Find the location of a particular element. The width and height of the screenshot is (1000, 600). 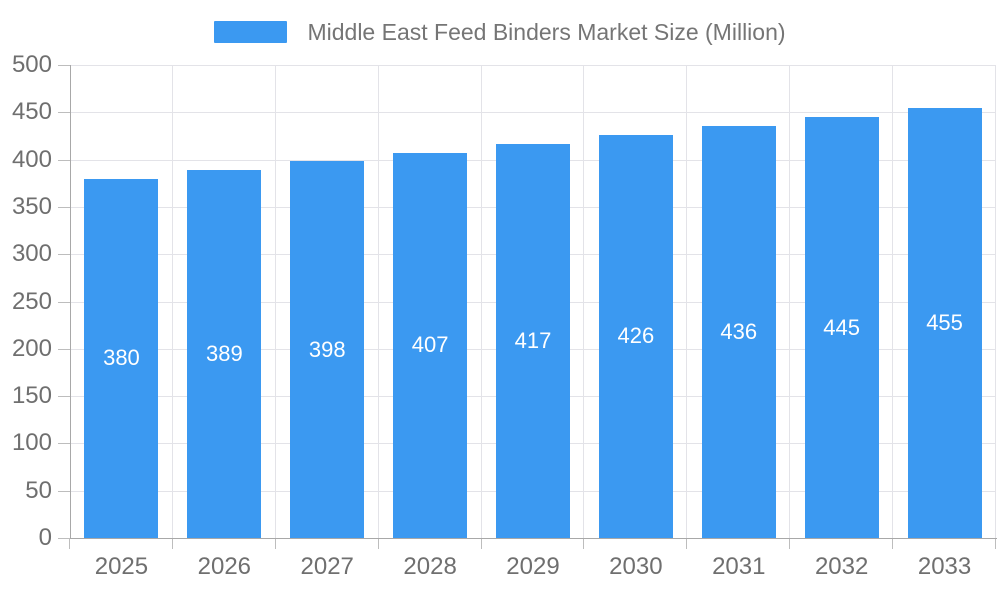

y-axis-tick-label: 350 is located at coordinates (31, 206).